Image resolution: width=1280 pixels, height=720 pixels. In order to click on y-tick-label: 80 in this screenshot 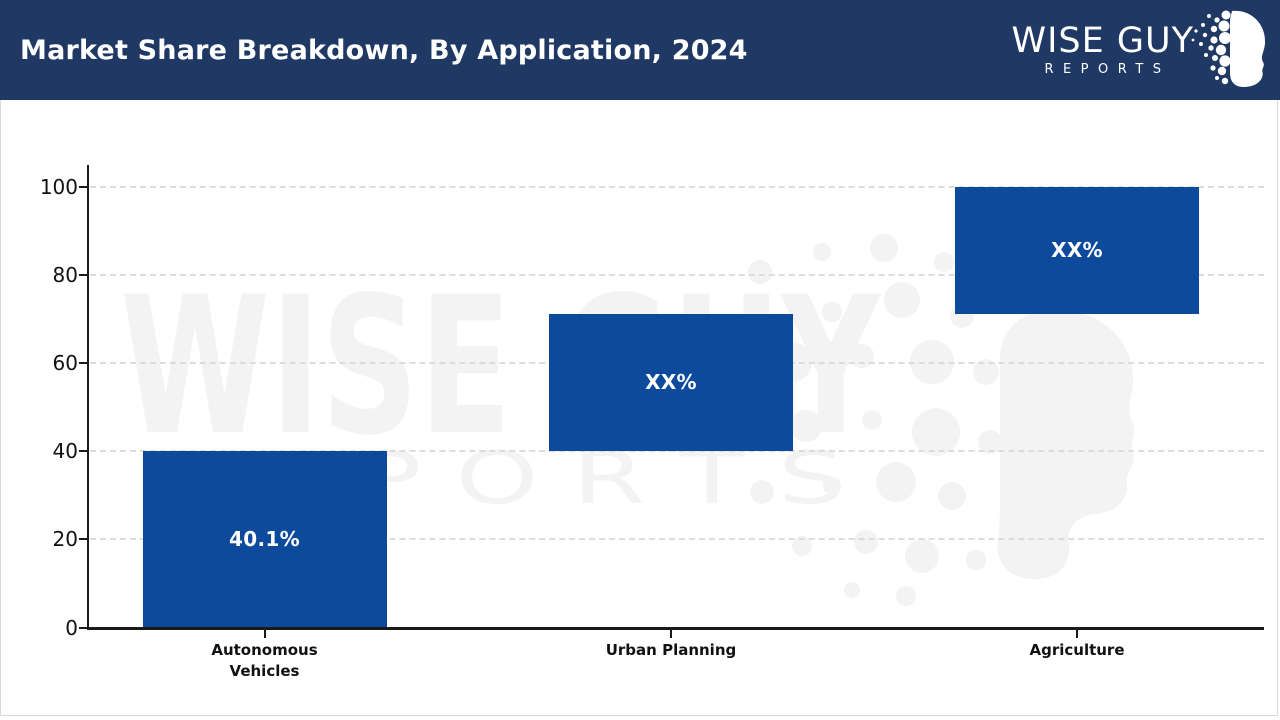, I will do `click(65, 275)`.